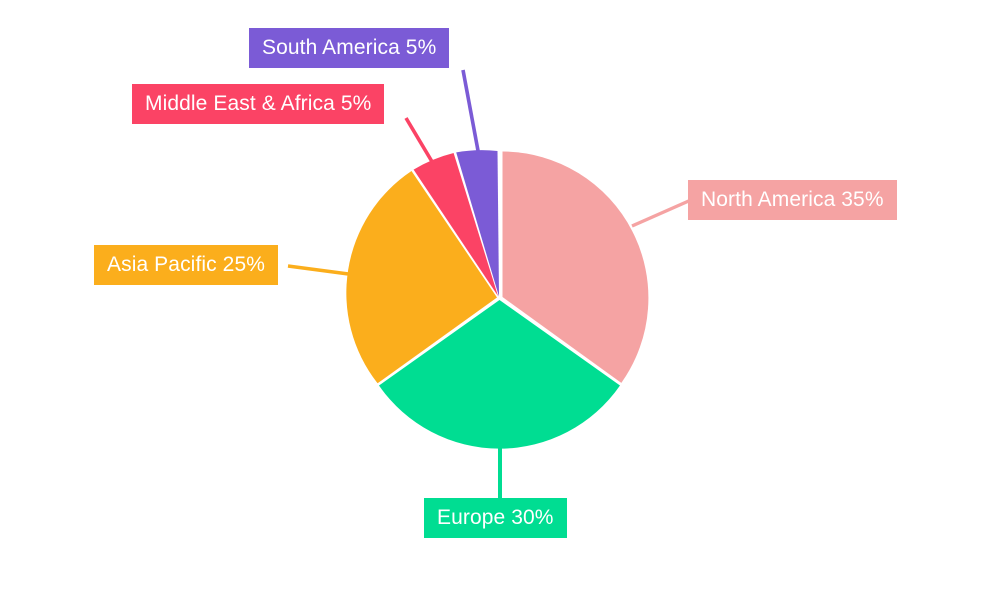 The width and height of the screenshot is (1000, 600). What do you see at coordinates (471, 113) in the screenshot?
I see `leader-line-south-america` at bounding box center [471, 113].